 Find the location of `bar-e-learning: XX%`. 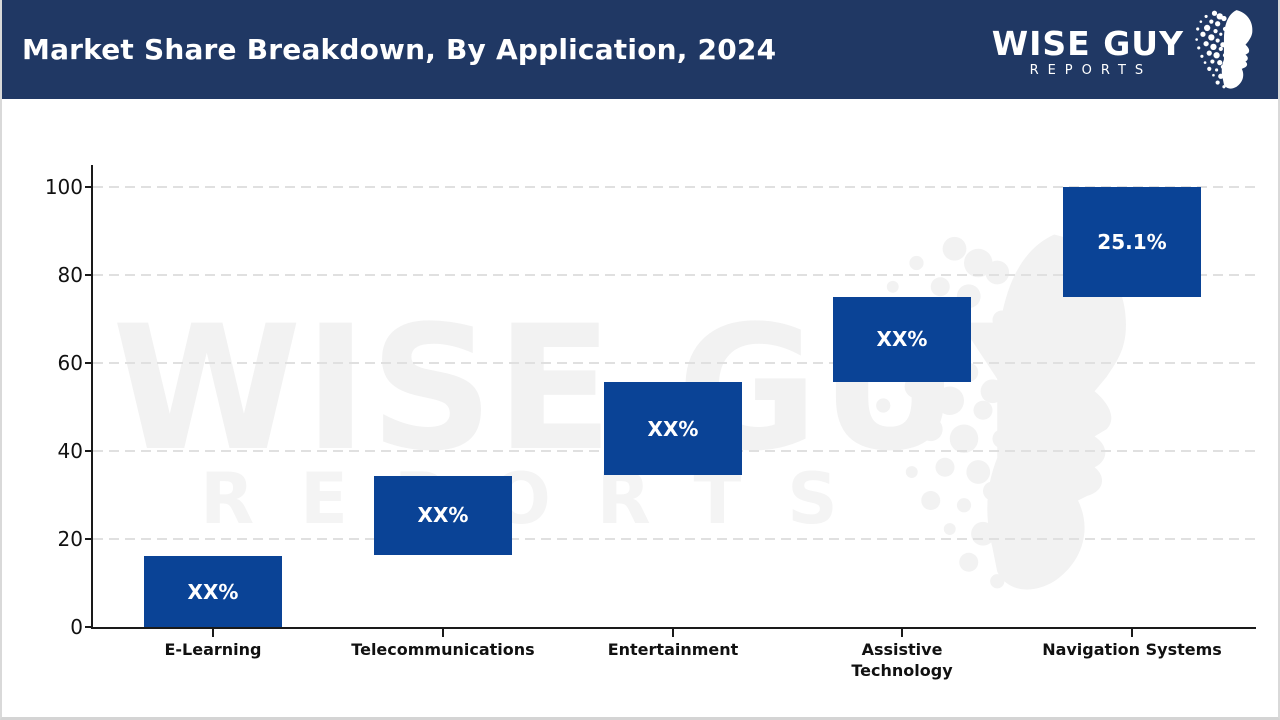

bar-e-learning: XX% is located at coordinates (213, 591).